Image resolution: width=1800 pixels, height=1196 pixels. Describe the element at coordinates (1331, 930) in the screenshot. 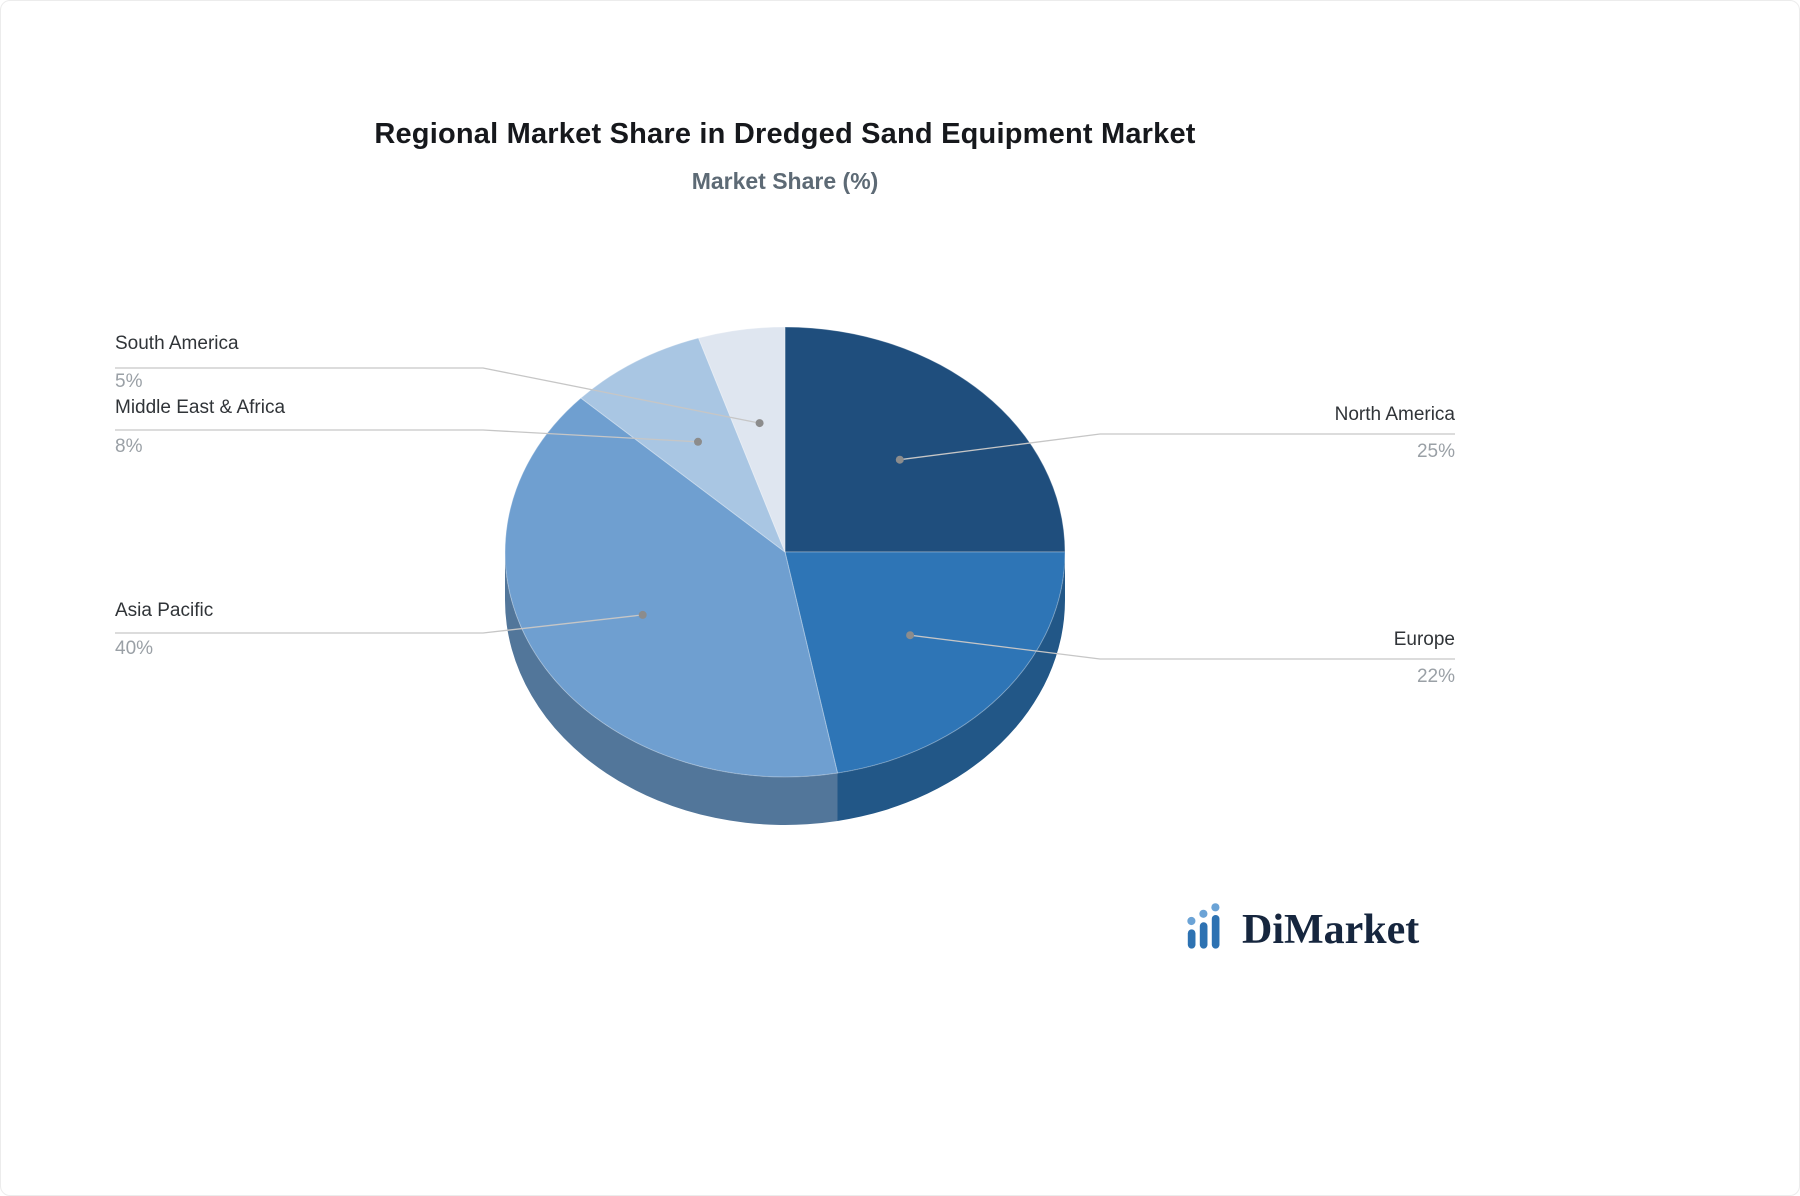

I see `brand-name: DiMarket` at that location.